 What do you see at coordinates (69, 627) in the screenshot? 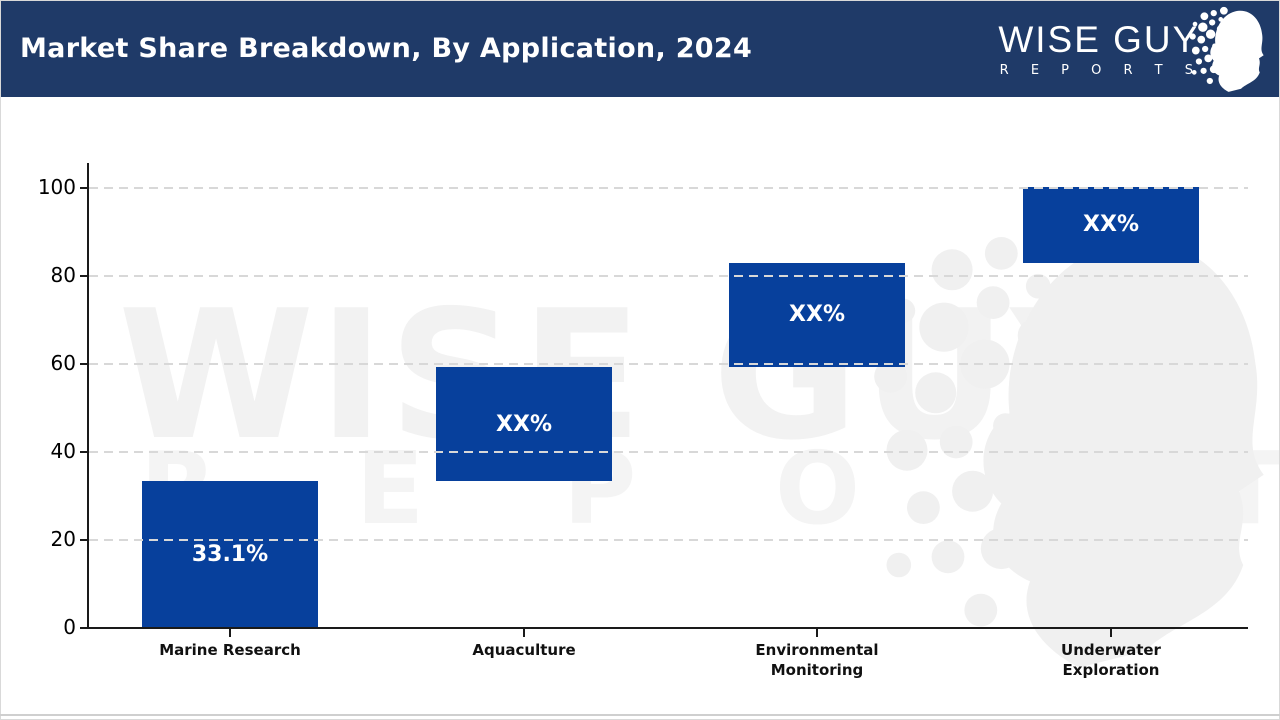
I see `y-tick-label-0: 0` at bounding box center [69, 627].